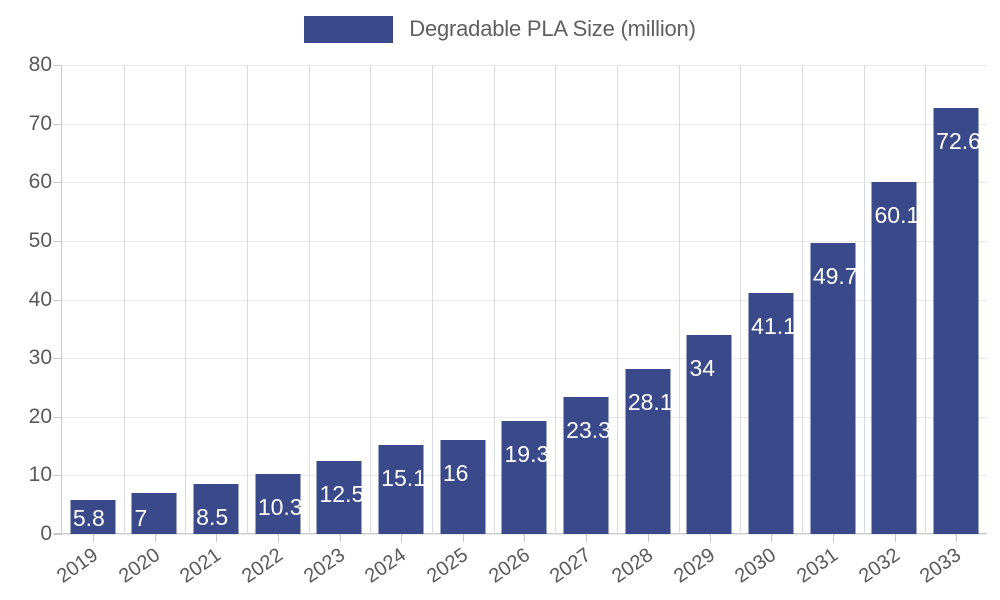  What do you see at coordinates (40, 123) in the screenshot?
I see `y-tick-label: 70` at bounding box center [40, 123].